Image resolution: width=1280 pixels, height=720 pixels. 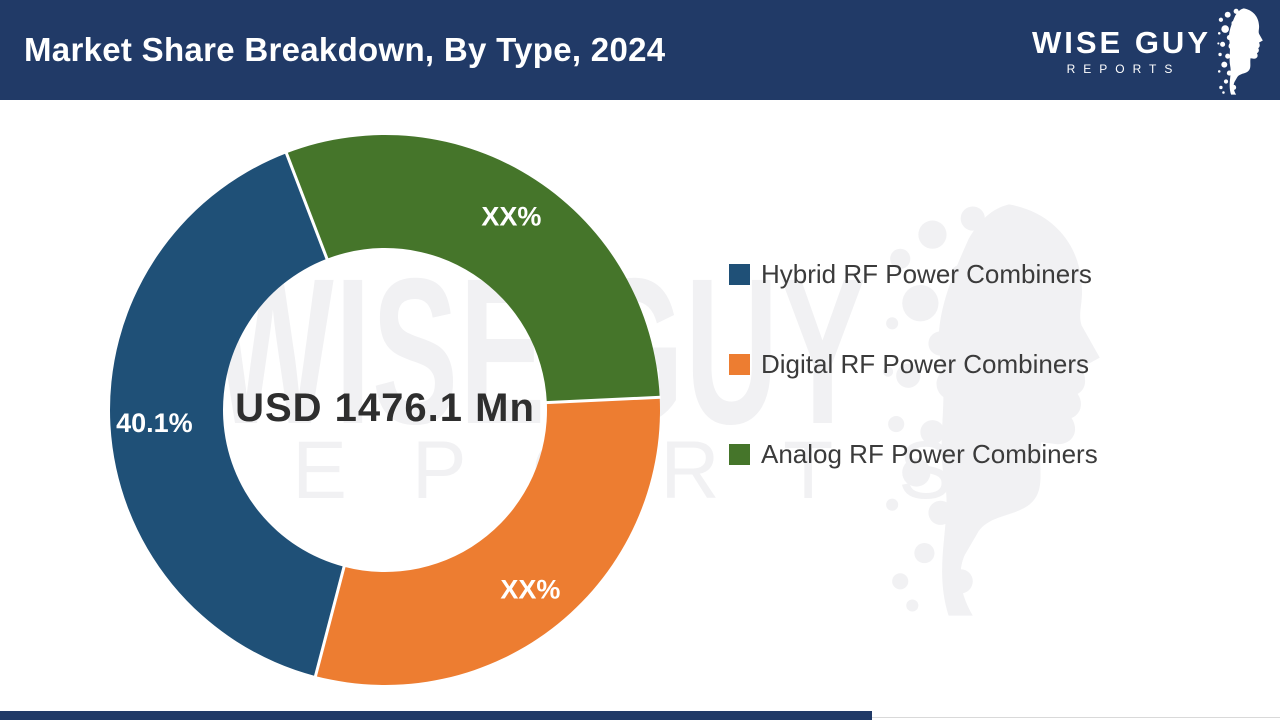 I want to click on legend-item-analog: Analog RF Power Combiners, so click(x=913, y=454).